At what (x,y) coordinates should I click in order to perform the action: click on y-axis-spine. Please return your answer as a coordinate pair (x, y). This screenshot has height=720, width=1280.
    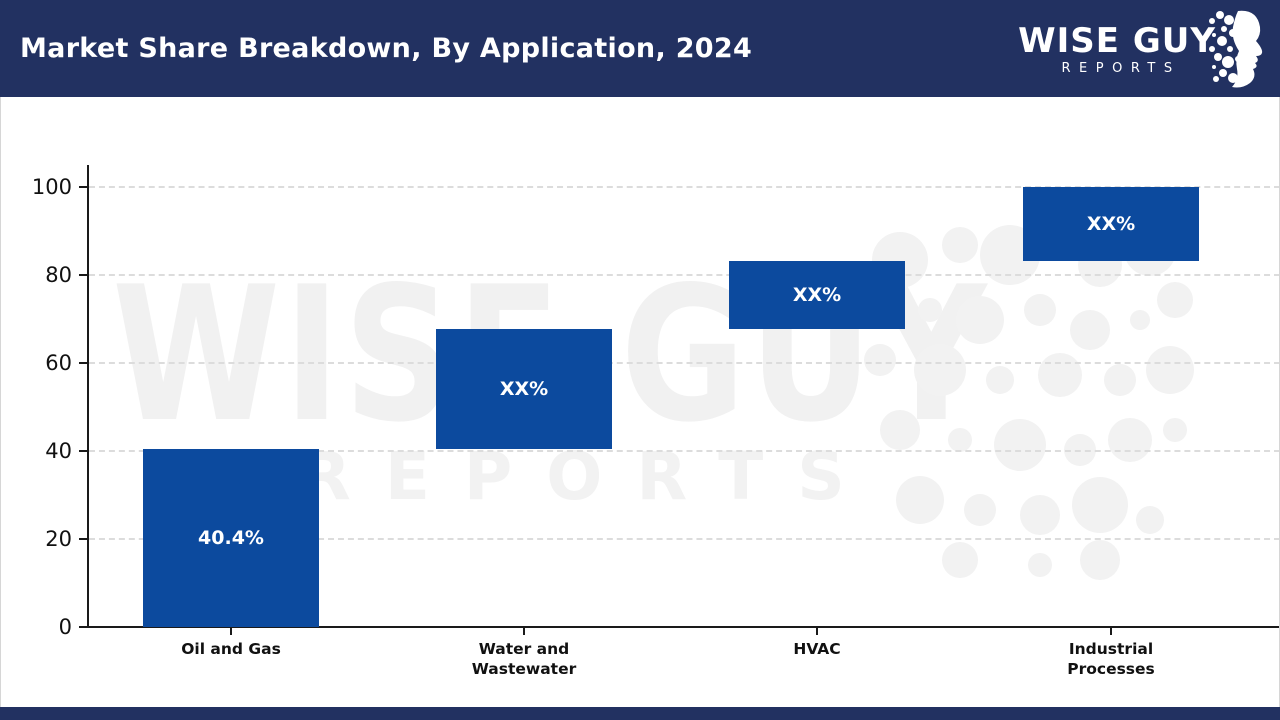
    Looking at the image, I should click on (88, 396).